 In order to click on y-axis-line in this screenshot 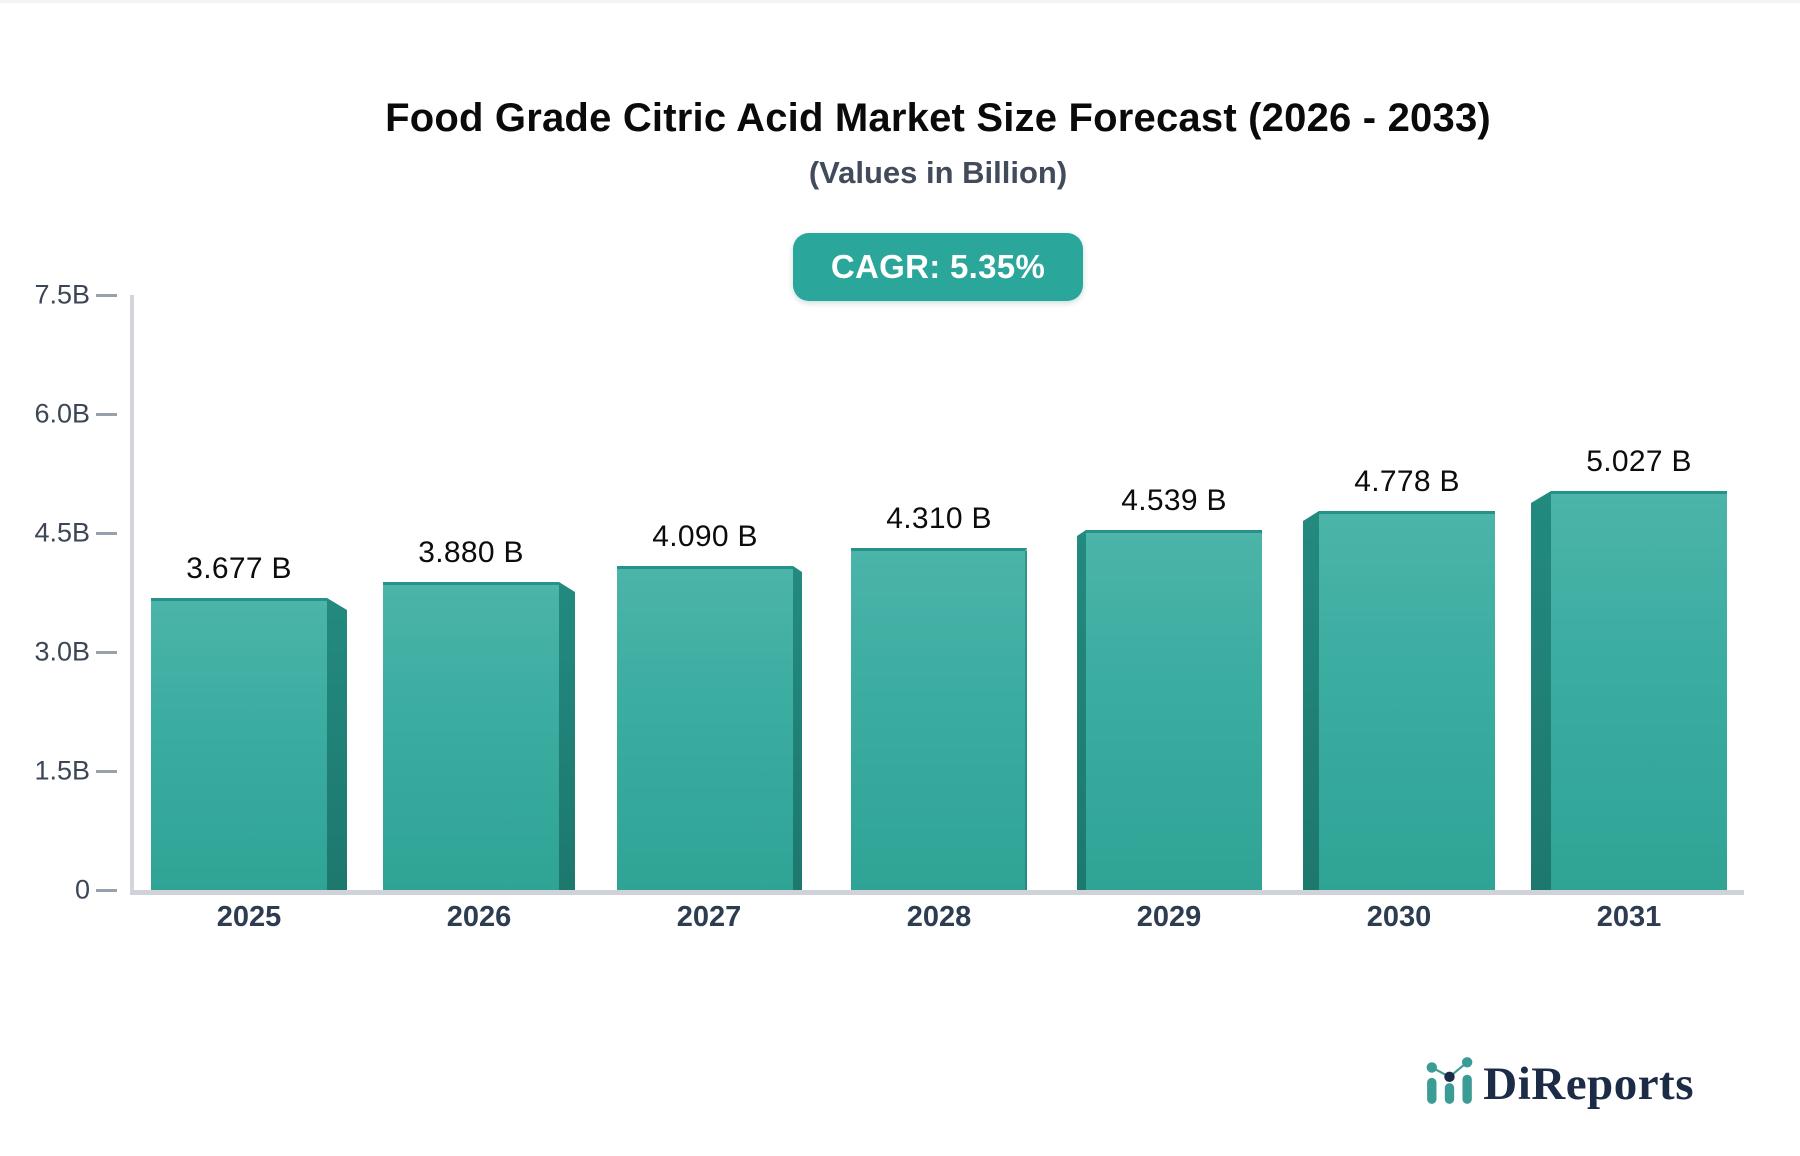, I will do `click(132, 593)`.